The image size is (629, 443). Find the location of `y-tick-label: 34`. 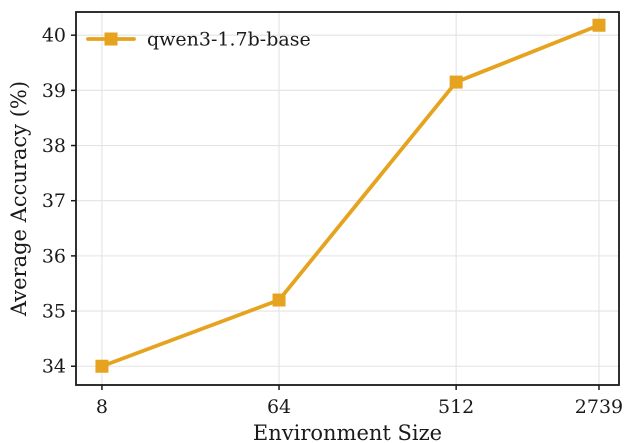

y-tick-label: 34 is located at coordinates (54, 367).